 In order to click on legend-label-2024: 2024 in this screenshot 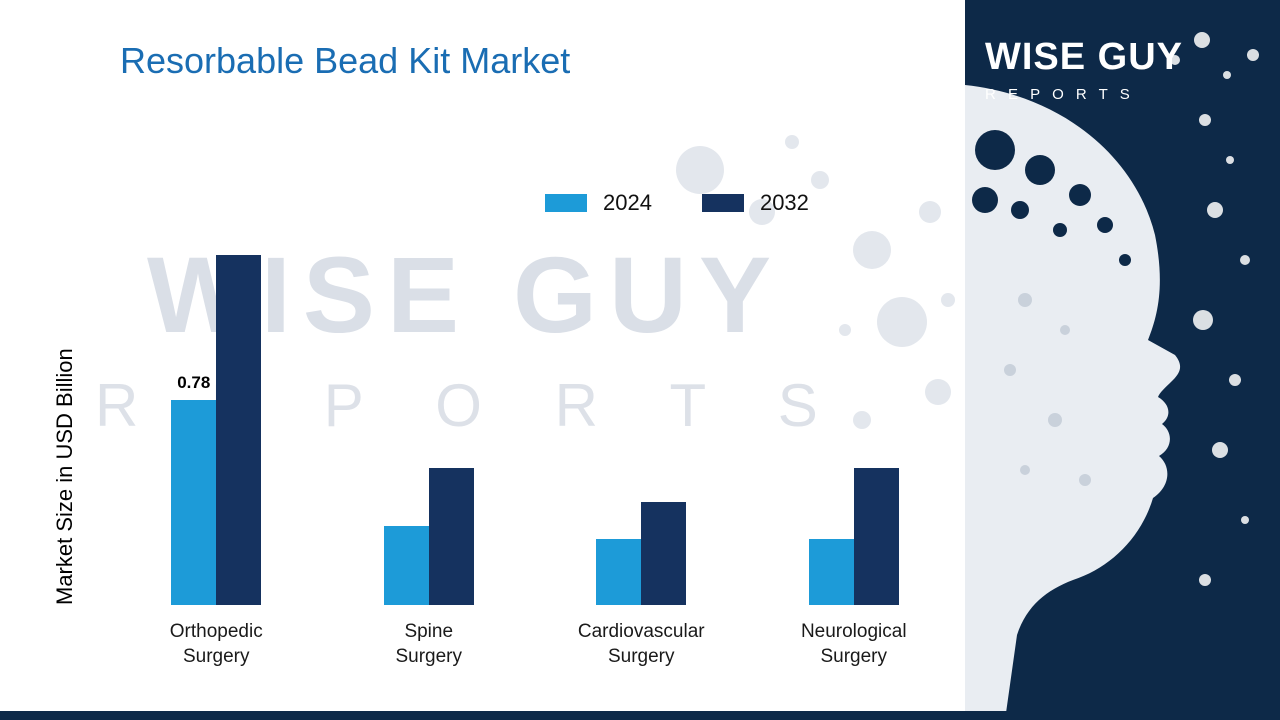, I will do `click(627, 202)`.